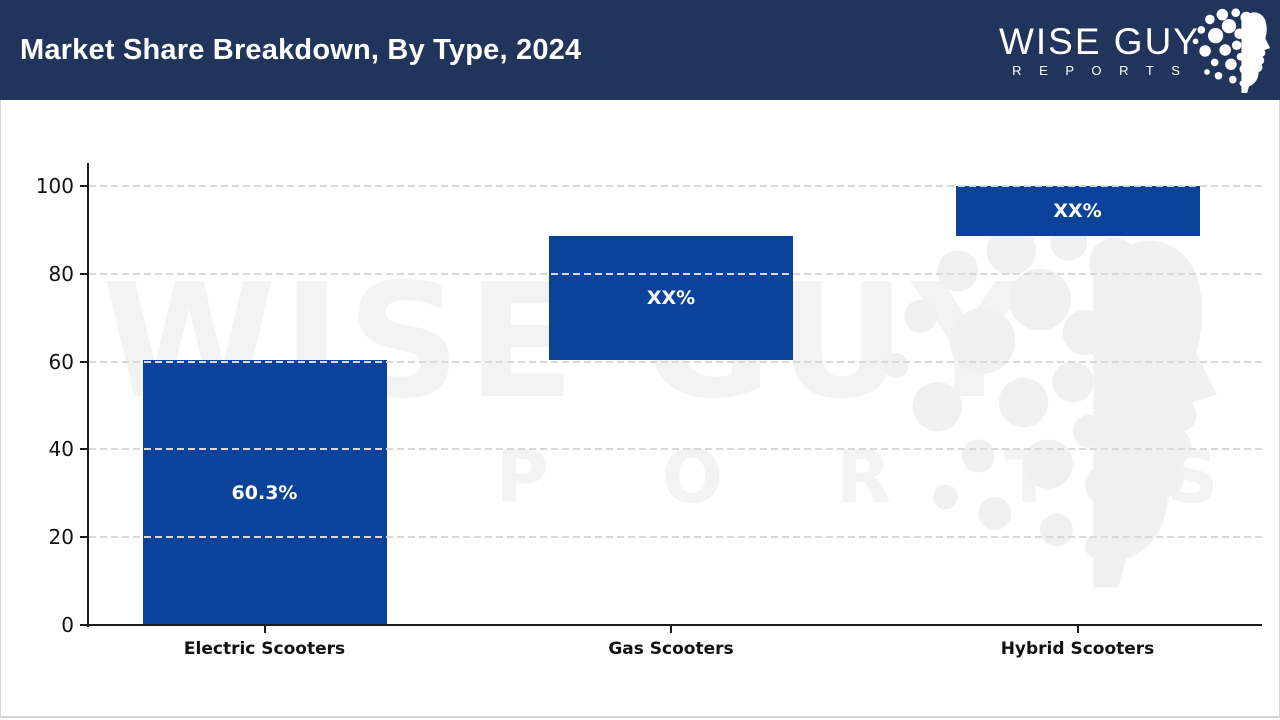 Image resolution: width=1280 pixels, height=720 pixels. What do you see at coordinates (1231, 50) in the screenshot?
I see `logo-head-icon` at bounding box center [1231, 50].